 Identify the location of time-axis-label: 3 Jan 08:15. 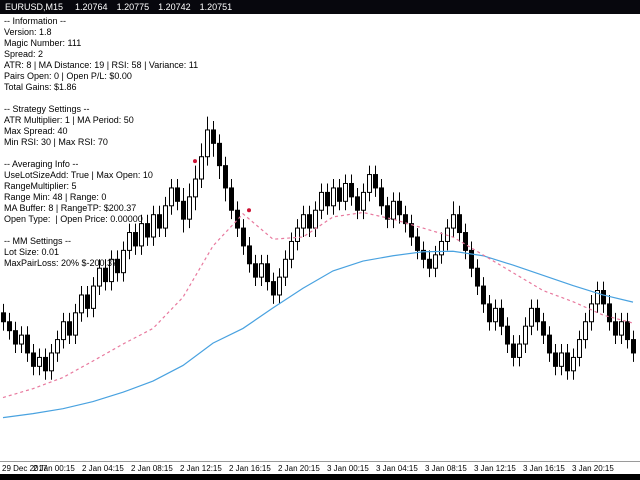
(446, 468).